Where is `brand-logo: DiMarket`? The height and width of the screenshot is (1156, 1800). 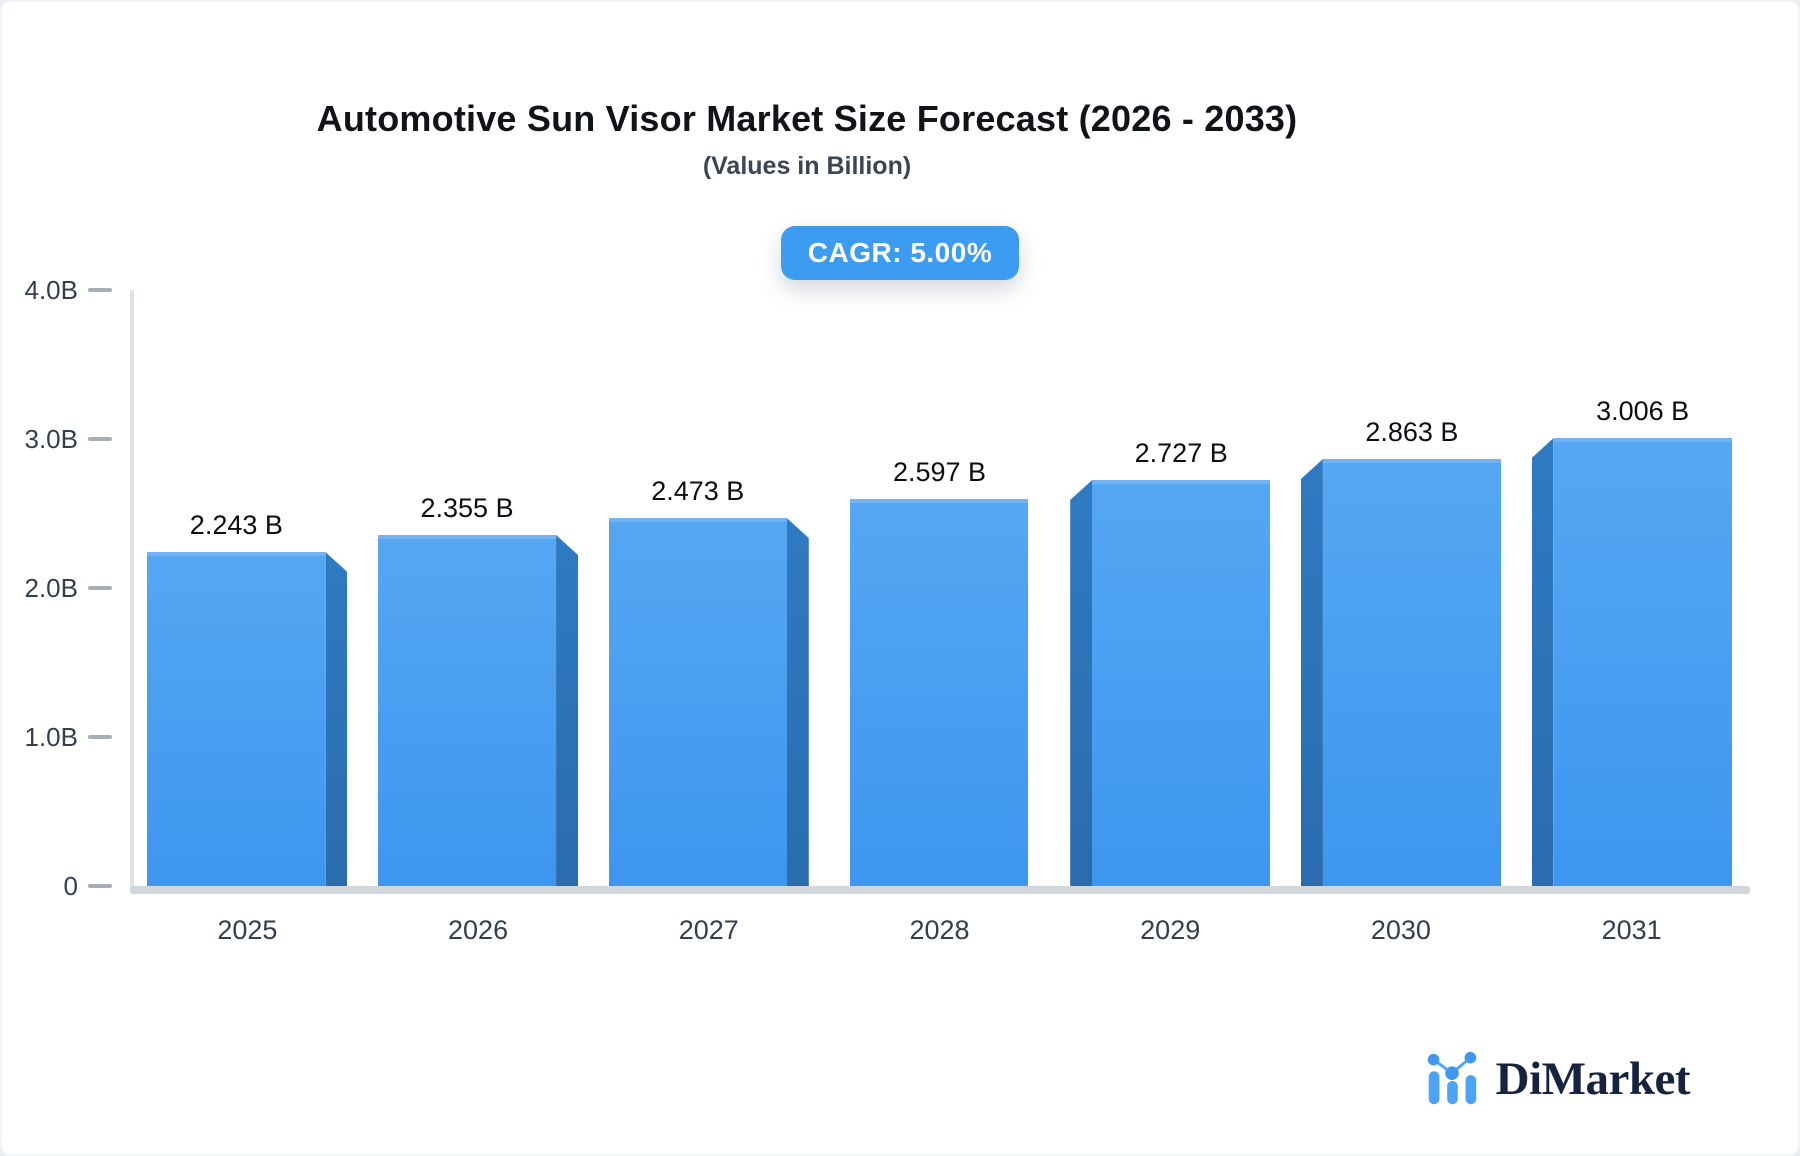 brand-logo: DiMarket is located at coordinates (1556, 1079).